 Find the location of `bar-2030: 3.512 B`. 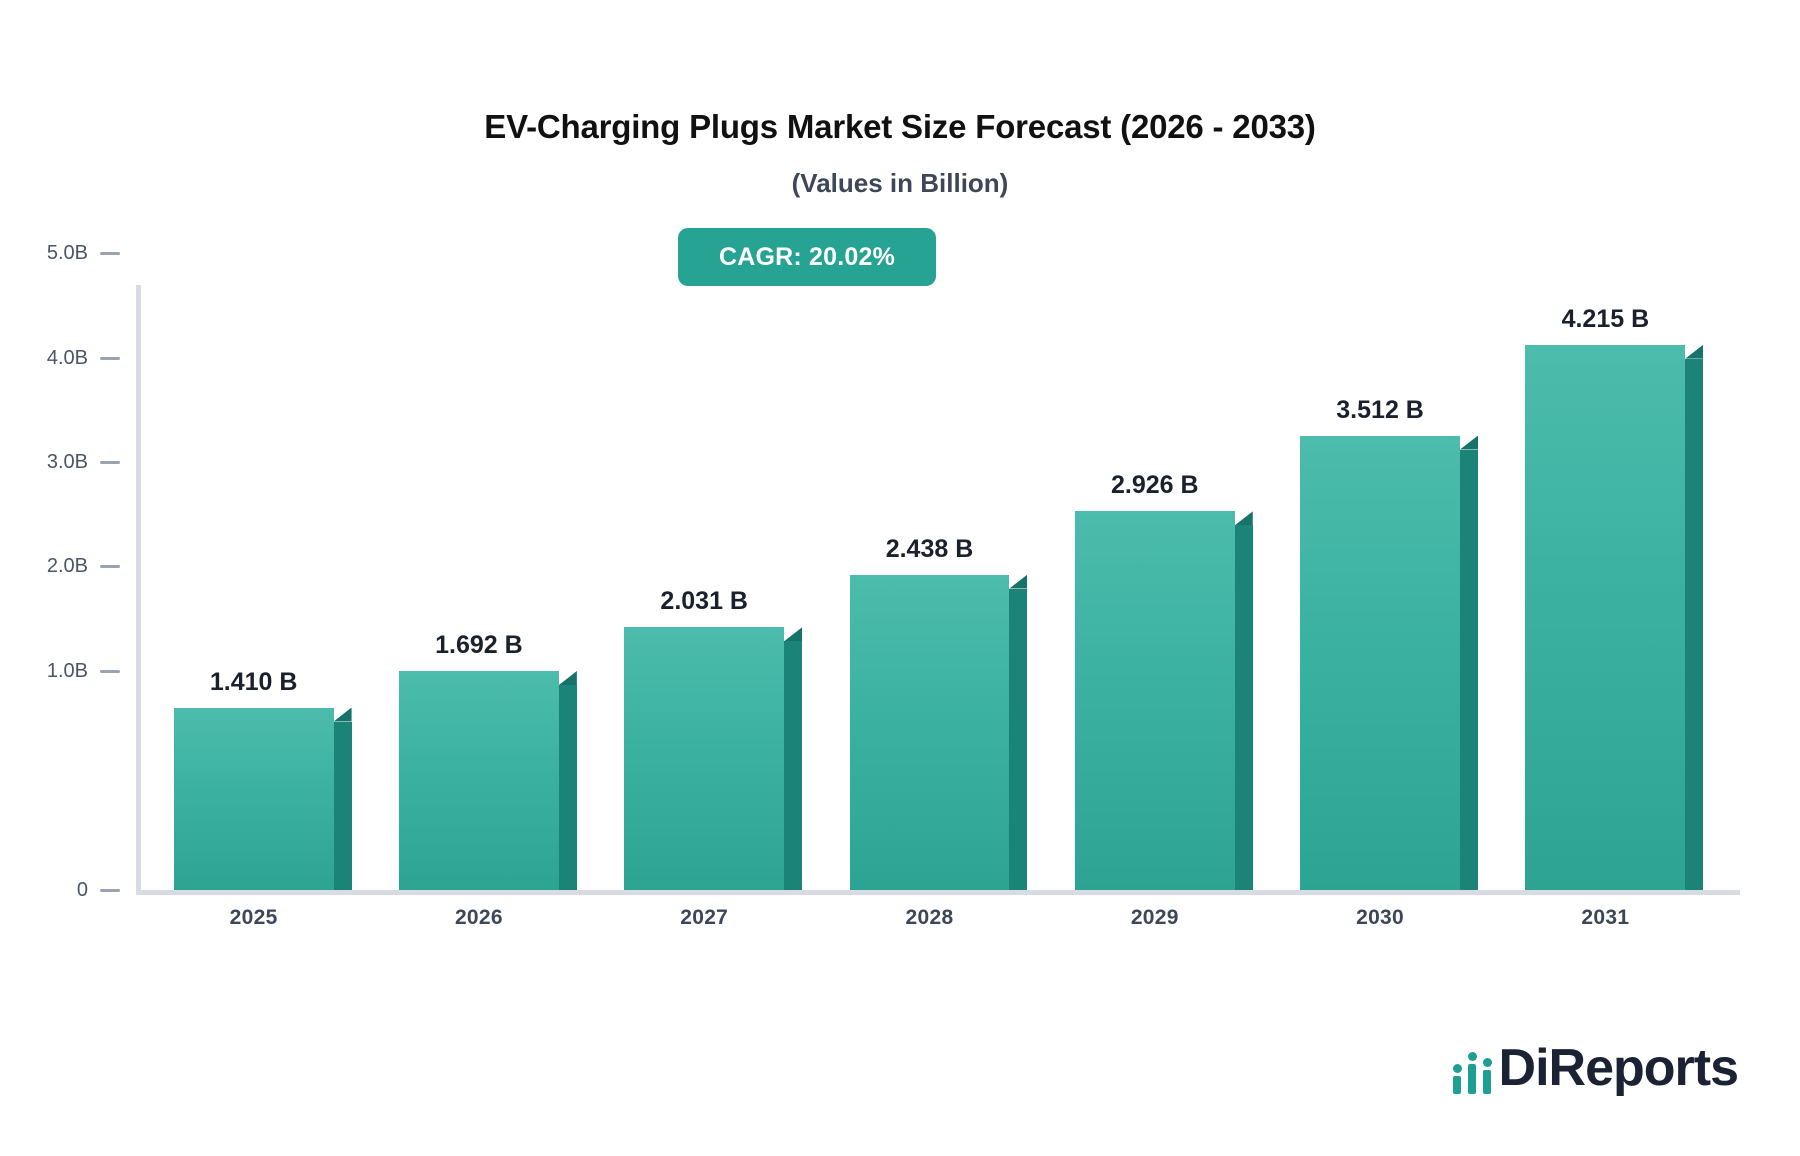

bar-2030: 3.512 B is located at coordinates (1389, 643).